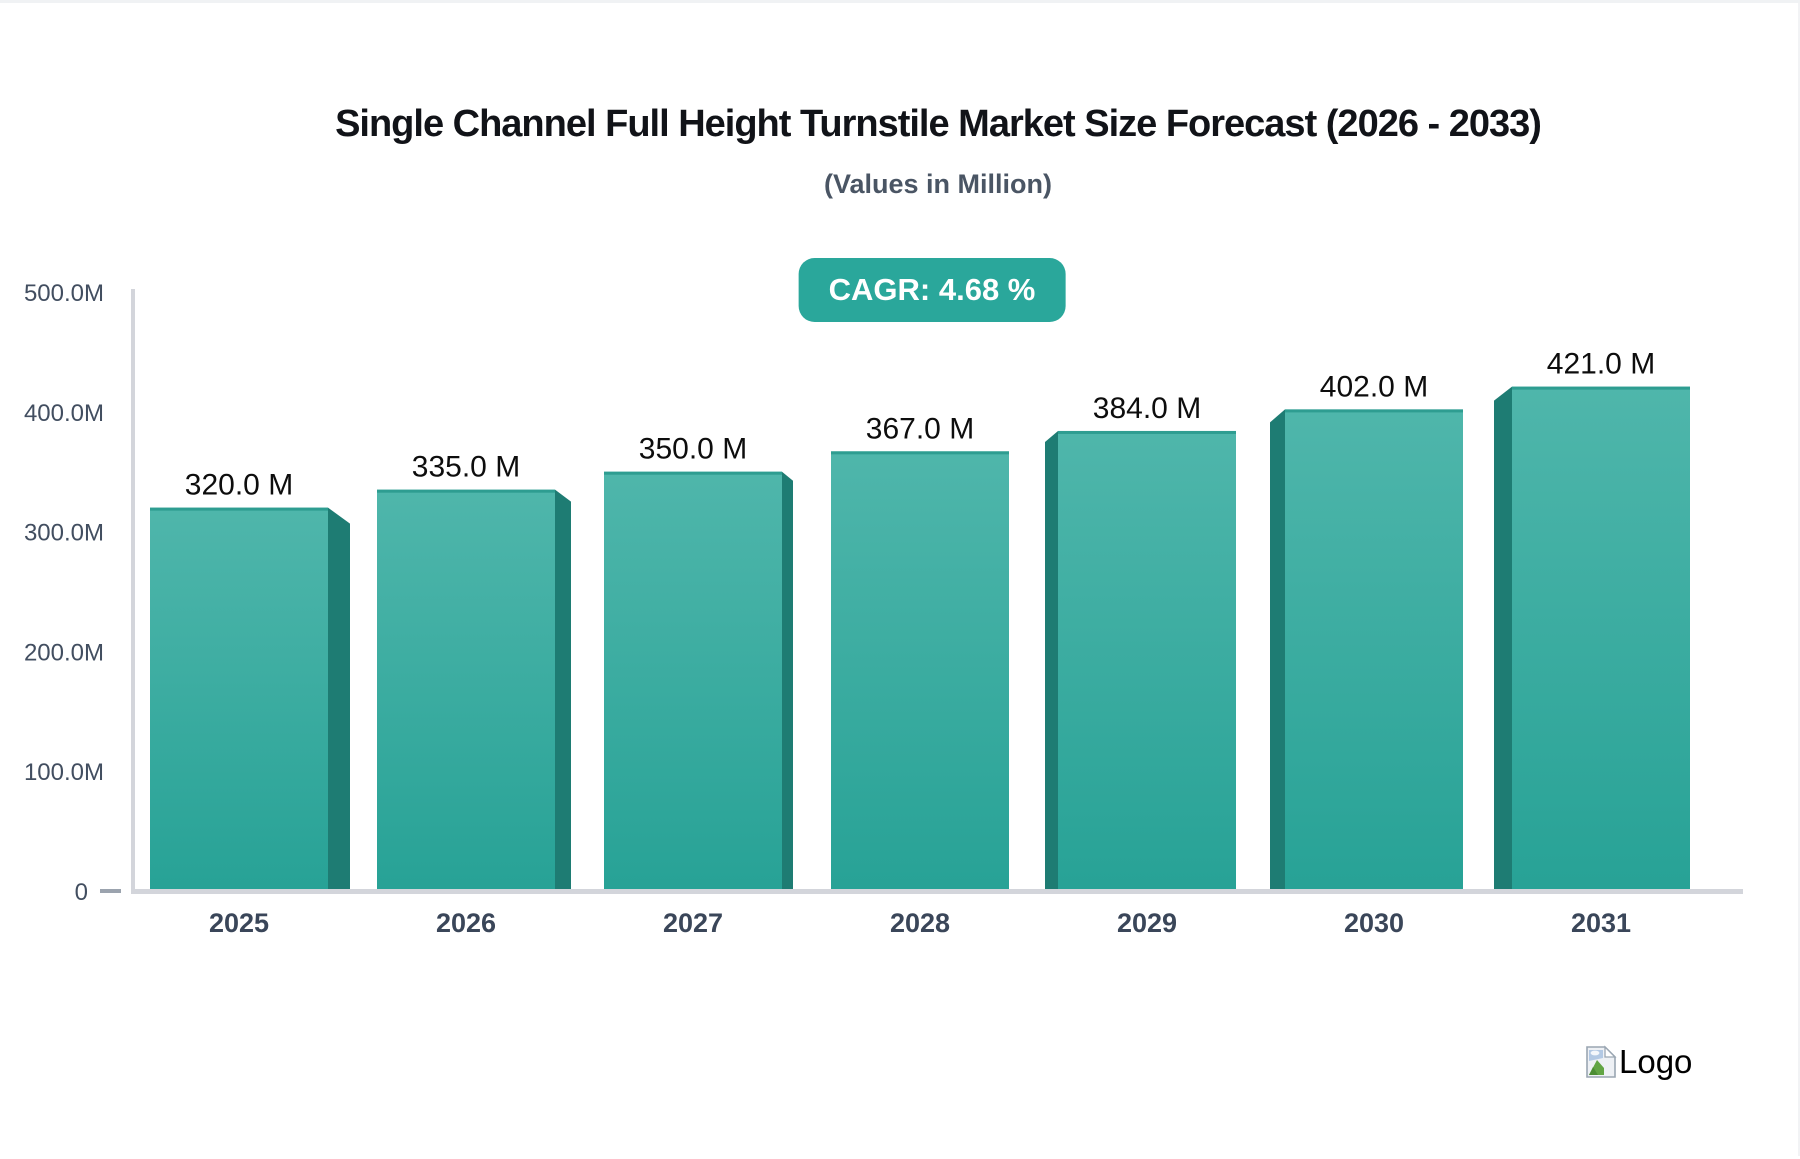  I want to click on bar-value-label: 320.0 M, so click(239, 485).